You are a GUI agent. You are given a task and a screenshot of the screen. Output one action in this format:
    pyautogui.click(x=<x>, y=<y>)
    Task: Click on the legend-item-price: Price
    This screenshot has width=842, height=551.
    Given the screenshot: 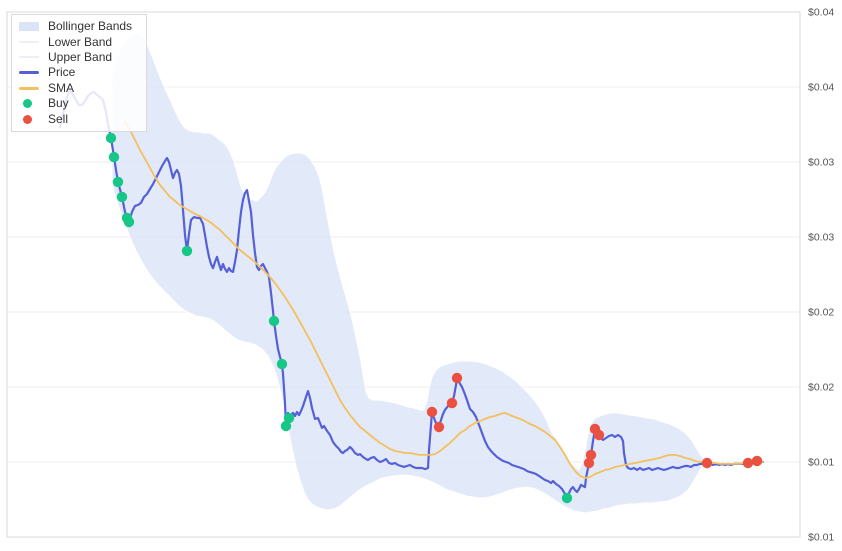 What is the action you would take?
    pyautogui.click(x=75, y=72)
    